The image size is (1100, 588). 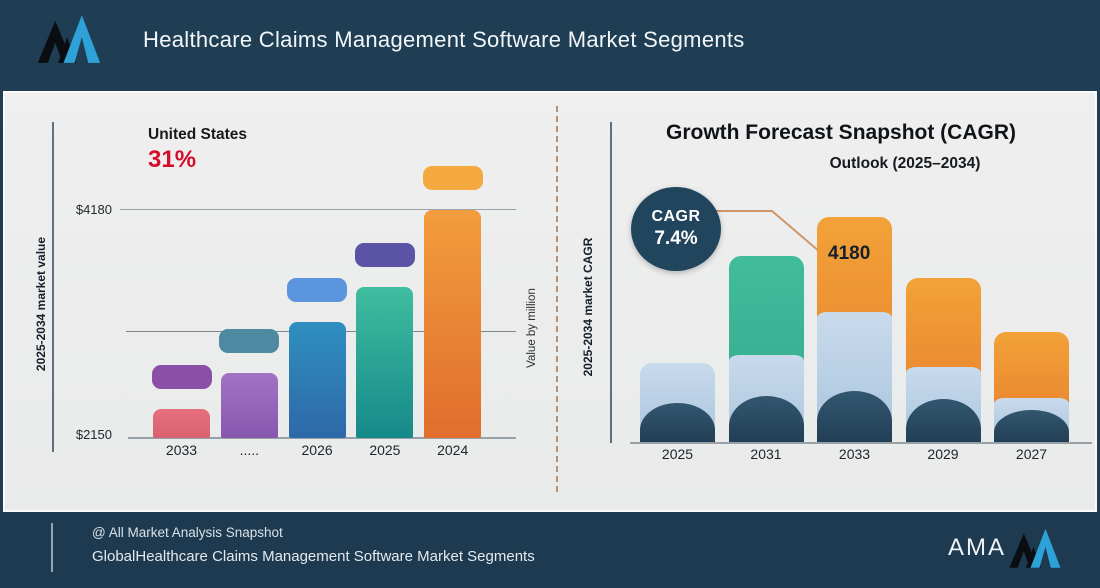 What do you see at coordinates (93, 434) in the screenshot?
I see `left-tick-bottom: $2150` at bounding box center [93, 434].